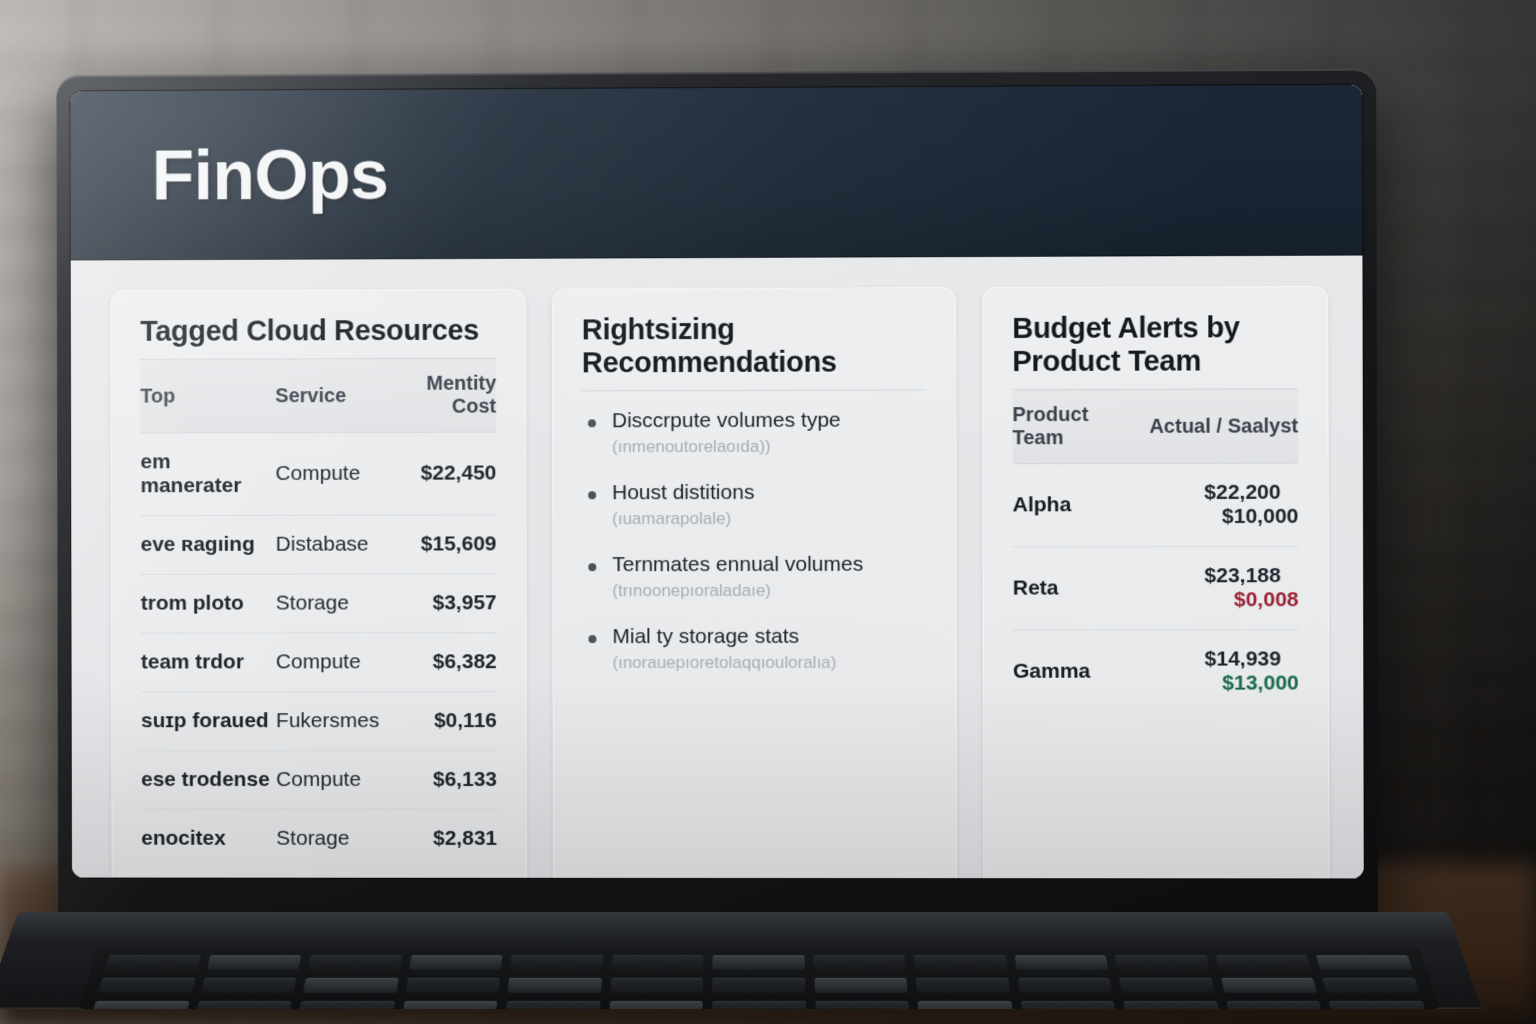  Describe the element at coordinates (672, 518) in the screenshot. I see `recommendation-detail: (ıuamarapolale)` at that location.